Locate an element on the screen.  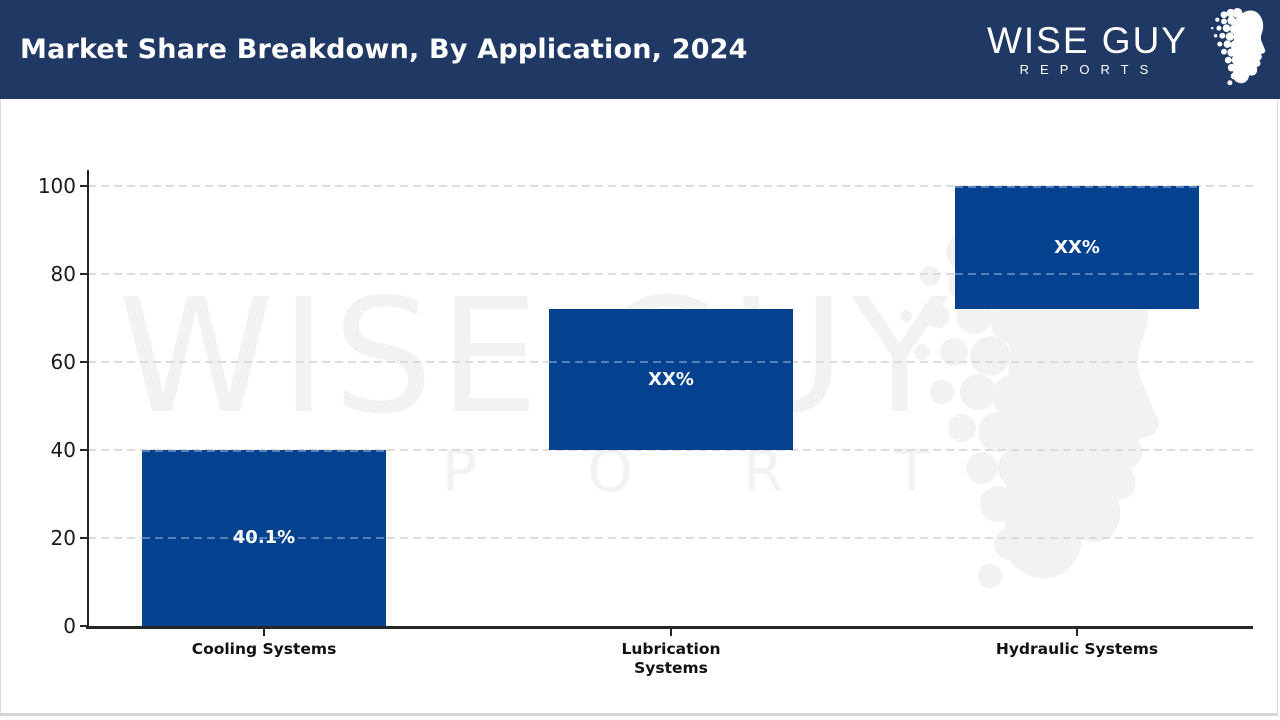
logo-text: WISE GUY REPORTS is located at coordinates (1087, 49).